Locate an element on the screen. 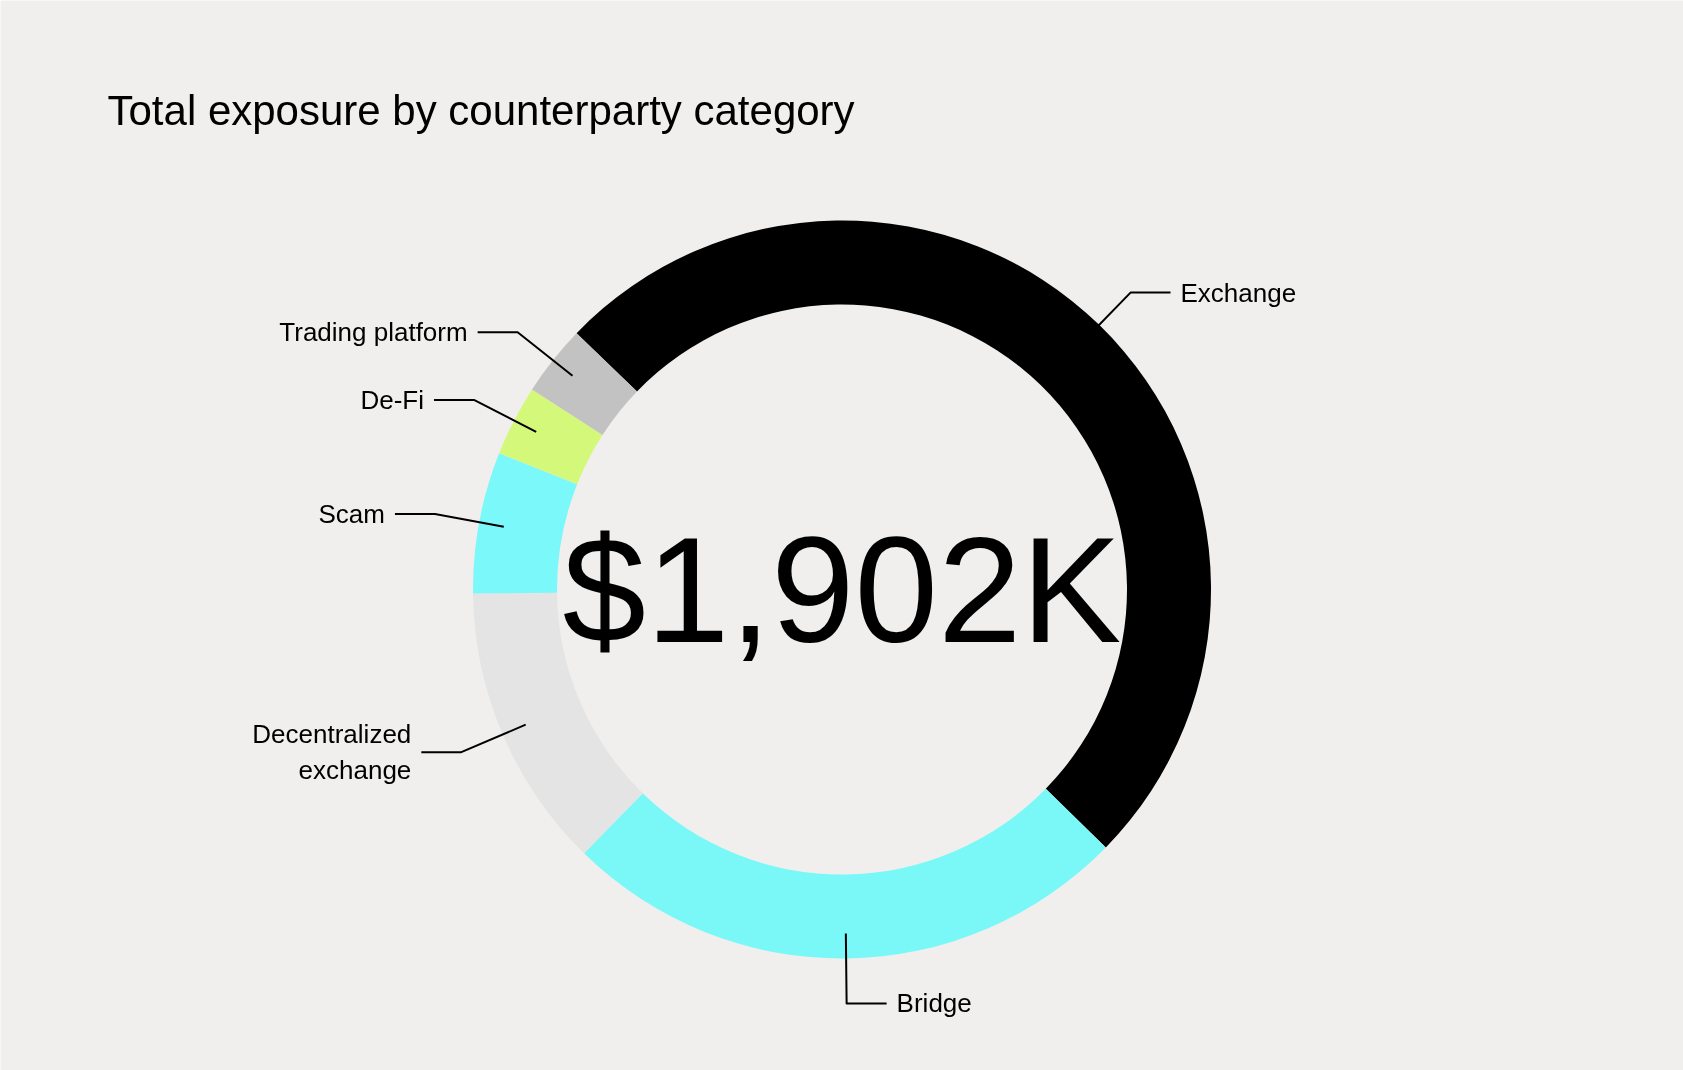 Image resolution: width=1683 pixels, height=1070 pixels. slice-label: Bridge is located at coordinates (934, 1003).